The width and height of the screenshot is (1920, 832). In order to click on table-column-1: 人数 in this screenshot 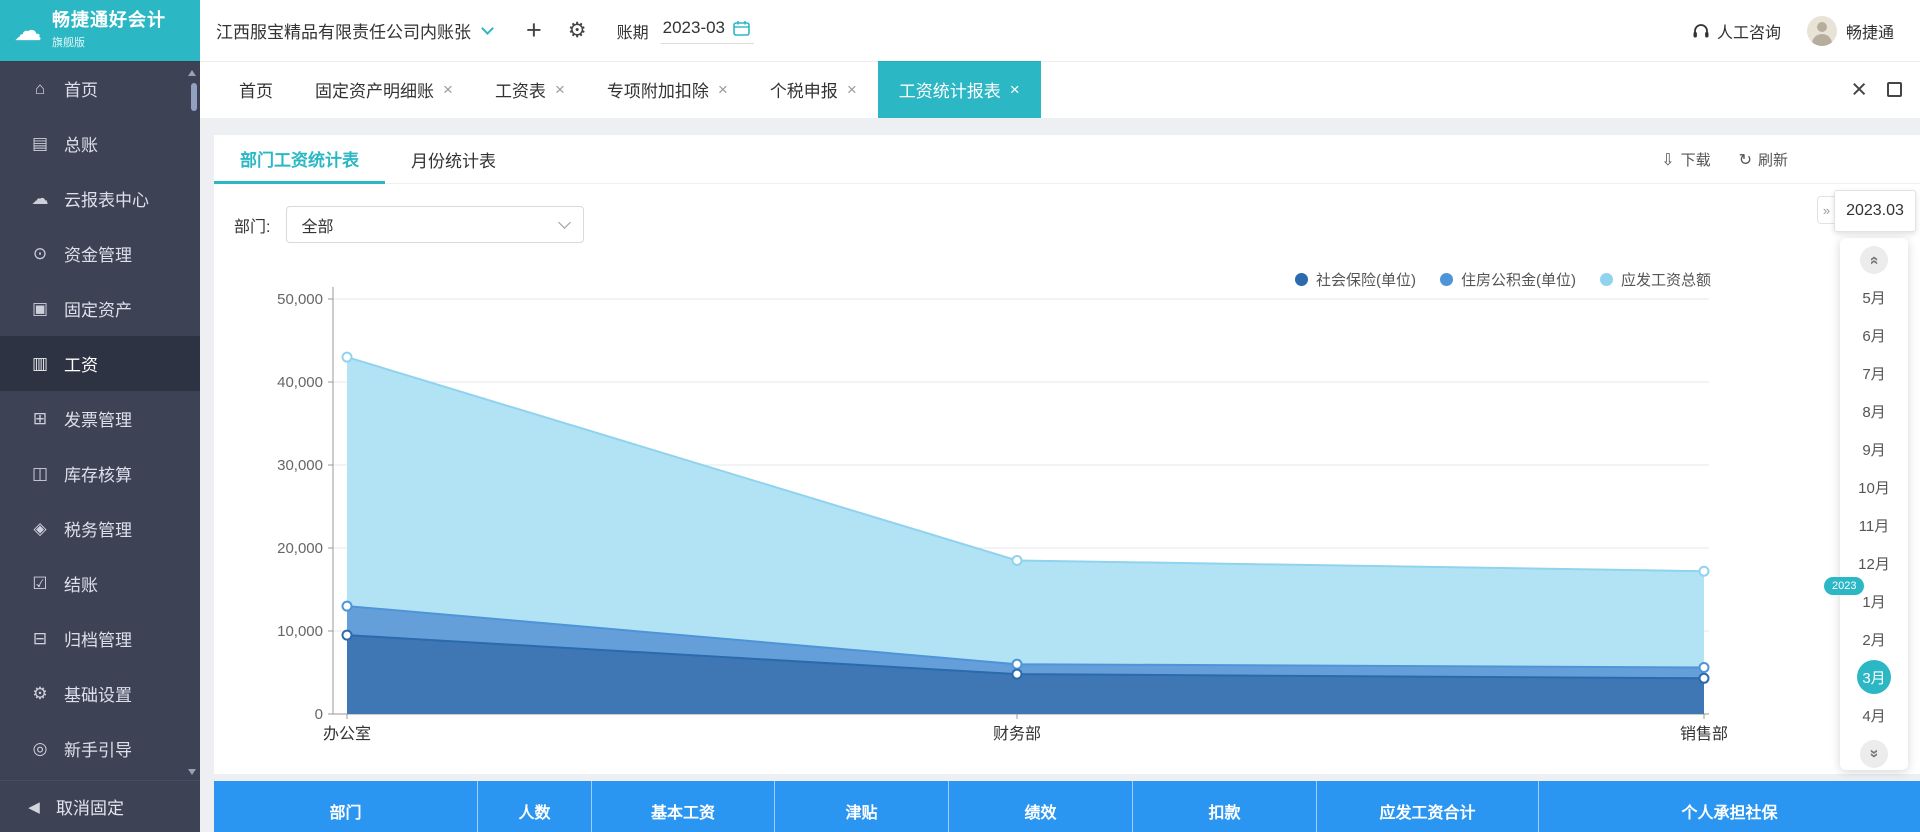, I will do `click(535, 806)`.